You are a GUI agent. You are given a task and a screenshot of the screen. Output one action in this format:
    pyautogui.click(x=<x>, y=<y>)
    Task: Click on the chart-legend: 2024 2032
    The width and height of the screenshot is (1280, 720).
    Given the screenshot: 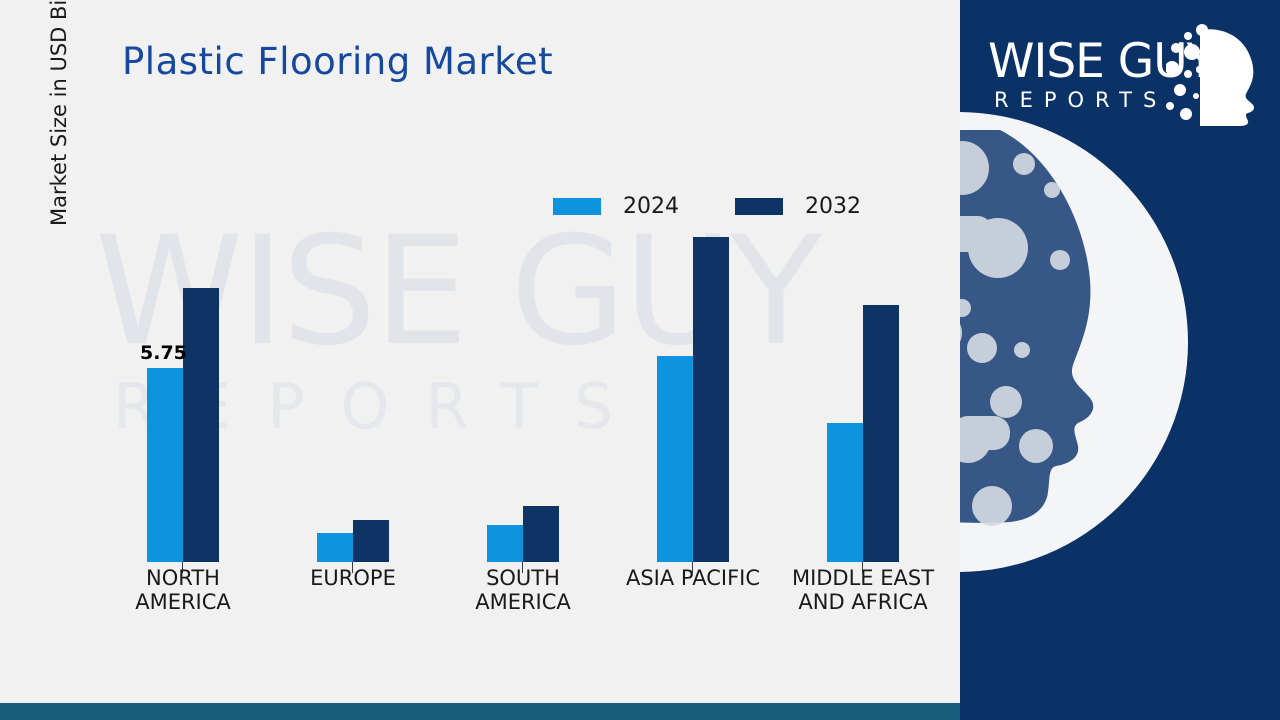 What is the action you would take?
    pyautogui.click(x=735, y=206)
    